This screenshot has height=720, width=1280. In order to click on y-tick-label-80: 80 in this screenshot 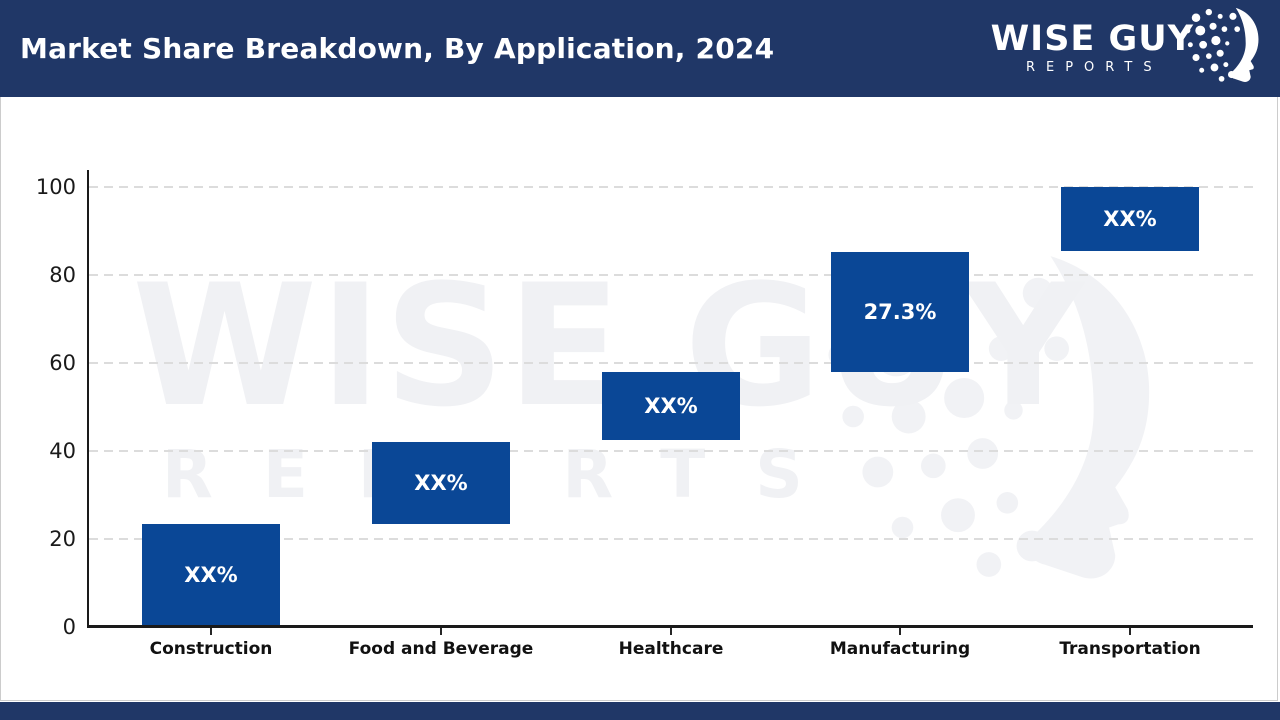, I will do `click(62, 275)`.